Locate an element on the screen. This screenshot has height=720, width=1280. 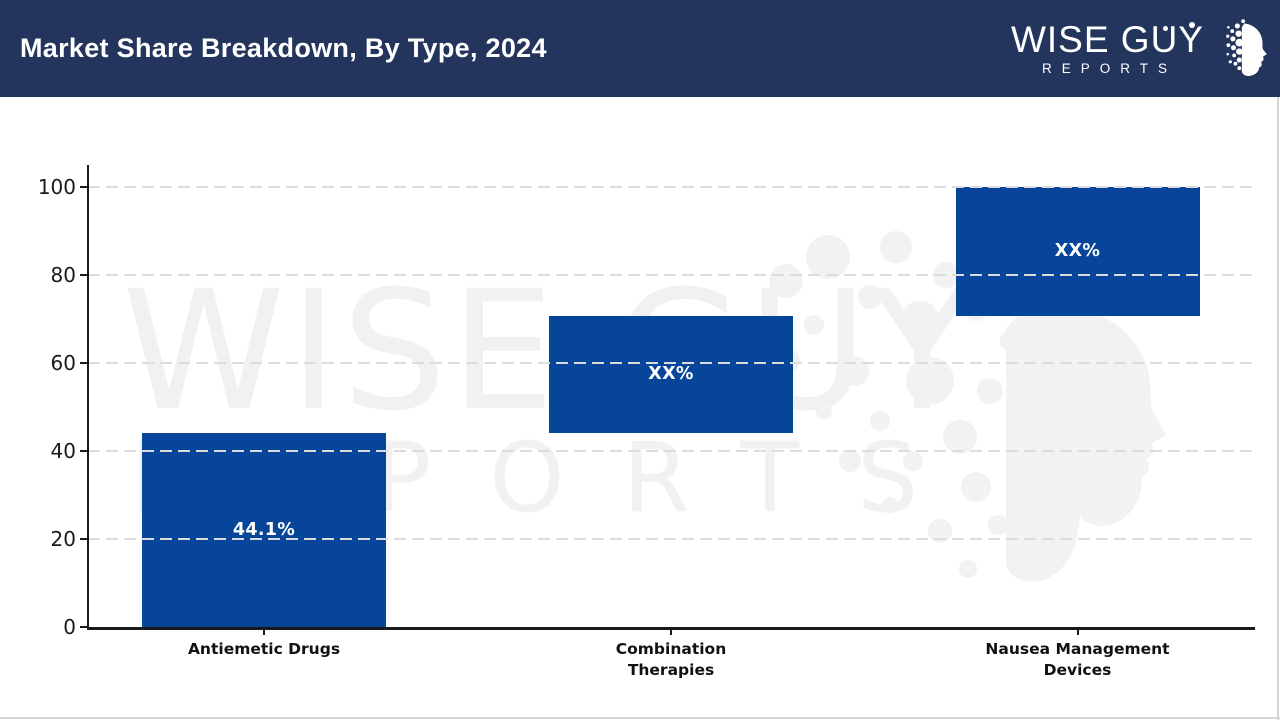
chart-title: Market Share Breakdown, By Type, 2024 is located at coordinates (283, 48).